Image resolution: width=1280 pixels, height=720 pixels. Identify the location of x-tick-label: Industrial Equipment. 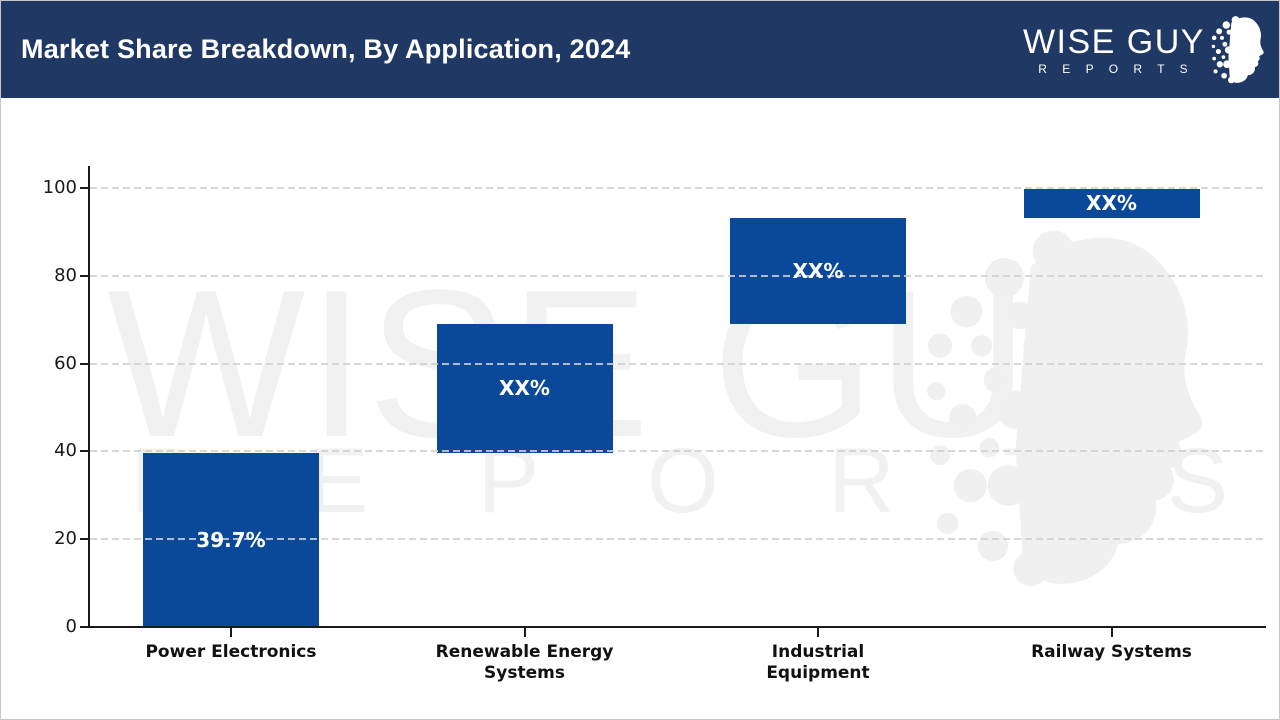
(818, 663).